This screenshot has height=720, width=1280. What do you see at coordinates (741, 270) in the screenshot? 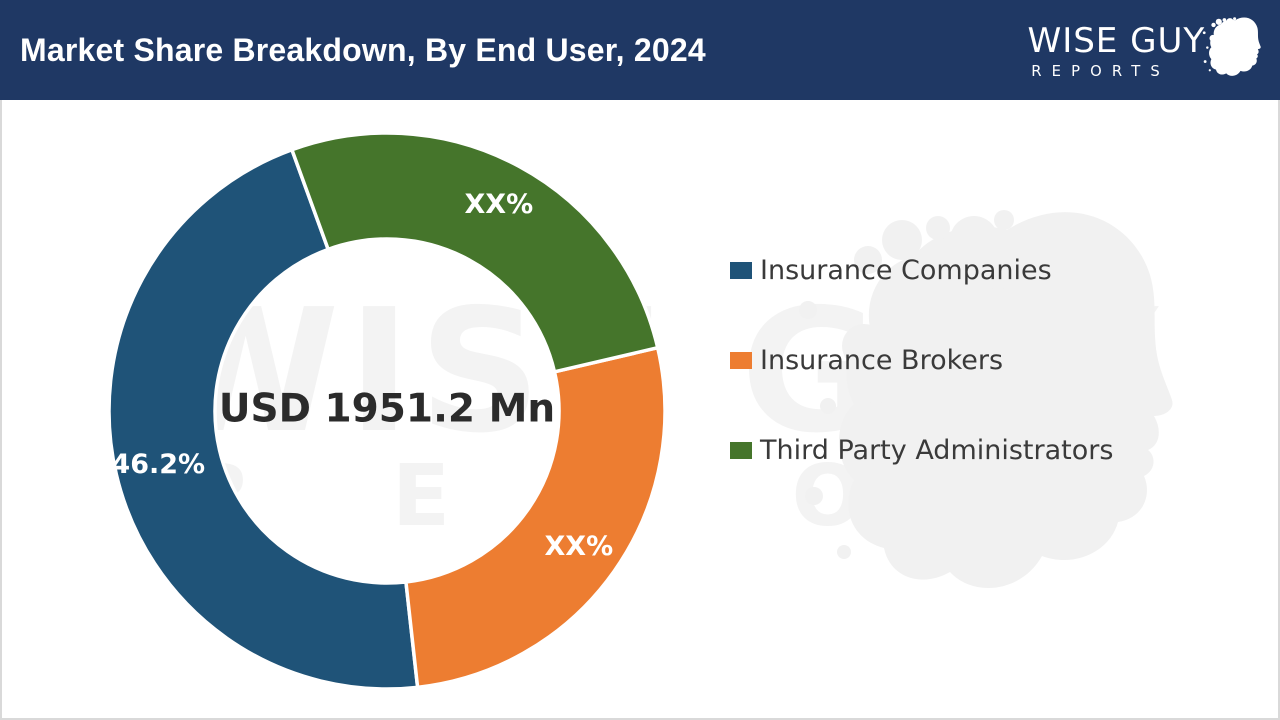
I see `legend-swatch-insurance-companies` at bounding box center [741, 270].